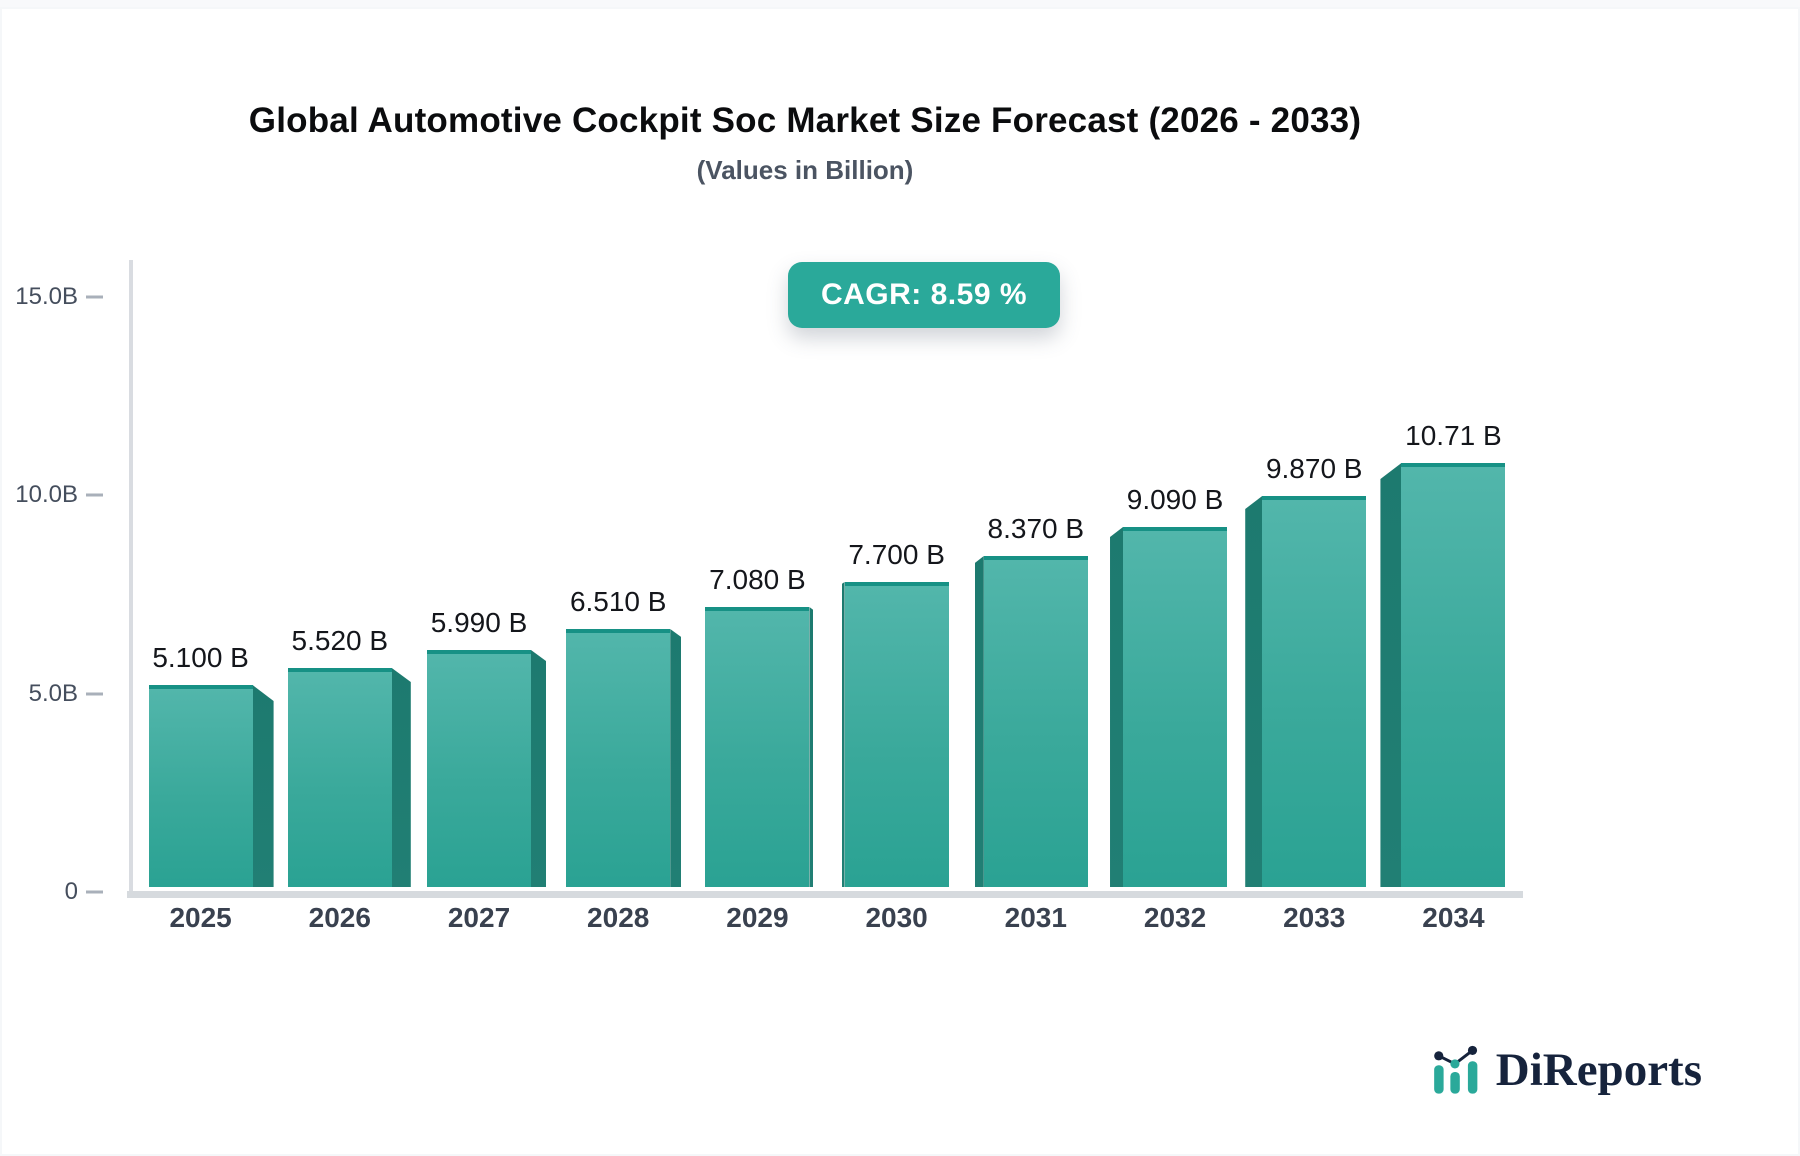 Image resolution: width=1800 pixels, height=1156 pixels. What do you see at coordinates (896, 554) in the screenshot?
I see `bar-value-label: 7.700 B` at bounding box center [896, 554].